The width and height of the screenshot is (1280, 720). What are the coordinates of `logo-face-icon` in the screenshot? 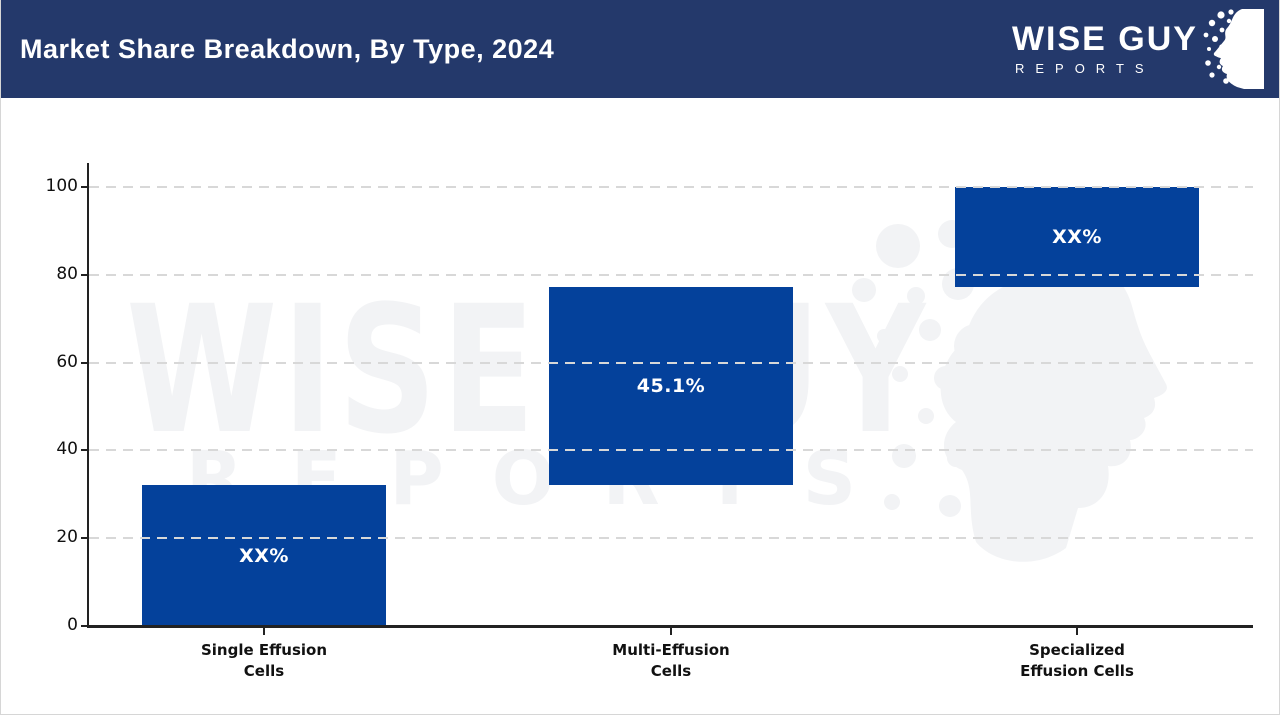 It's located at (1233, 49).